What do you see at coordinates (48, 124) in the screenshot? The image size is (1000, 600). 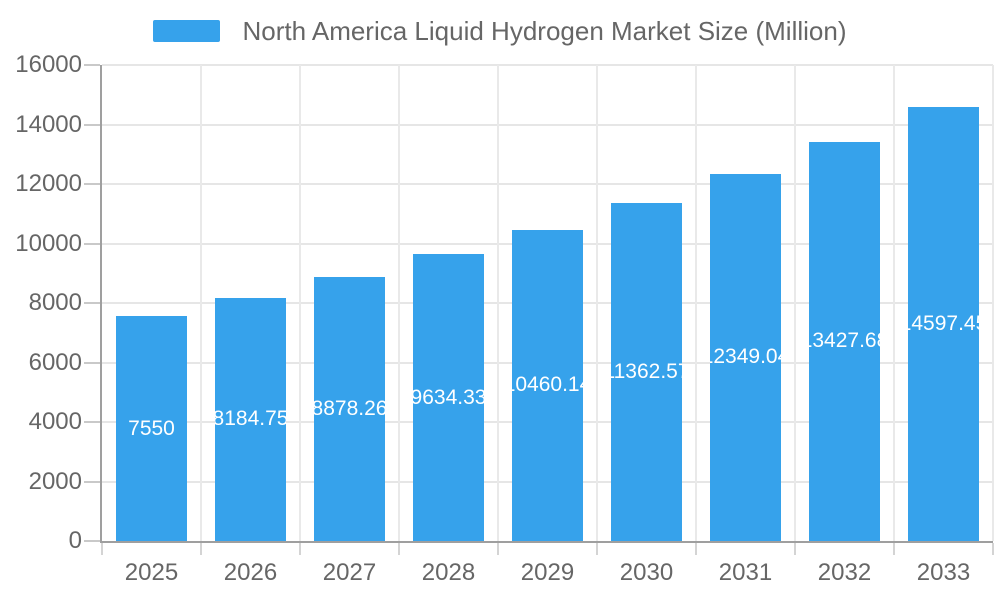 I see `y-axis-label: 14000` at bounding box center [48, 124].